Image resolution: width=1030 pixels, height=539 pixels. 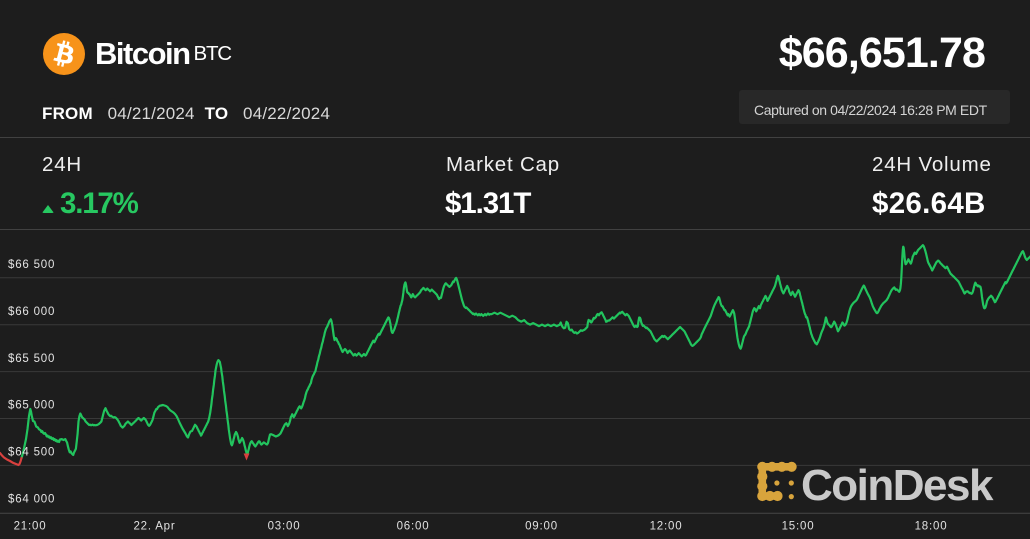 I want to click on svg-text: 21:00, so click(x=30, y=527).